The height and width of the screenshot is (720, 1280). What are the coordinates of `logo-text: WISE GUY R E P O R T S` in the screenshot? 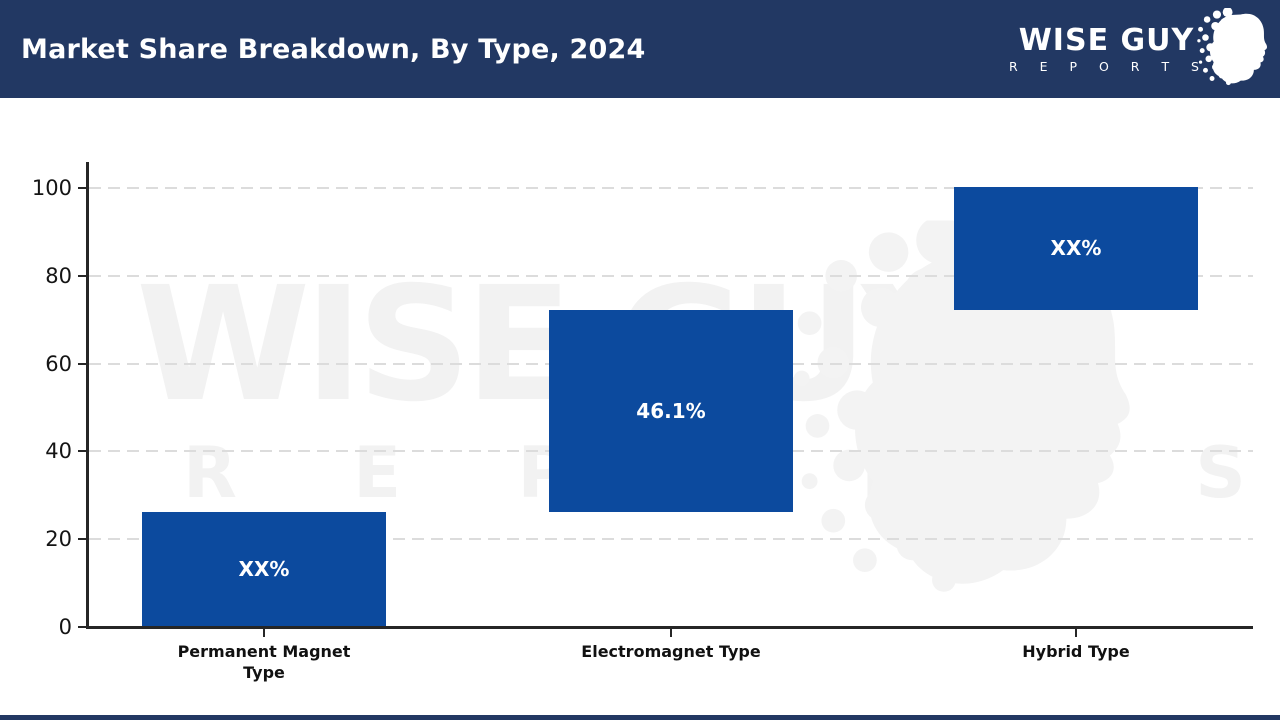 It's located at (1106, 48).